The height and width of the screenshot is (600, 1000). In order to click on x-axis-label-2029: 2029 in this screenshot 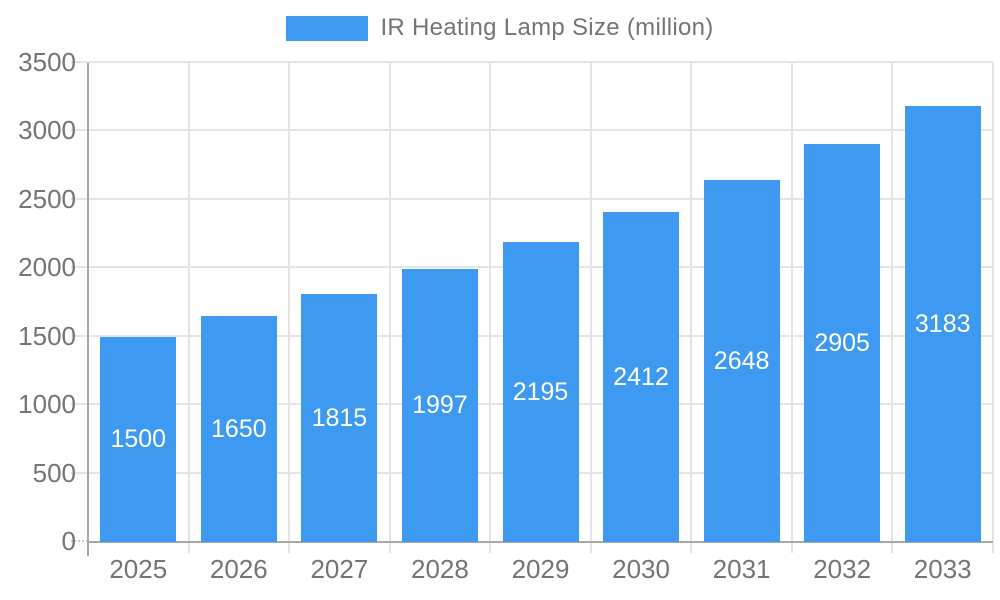, I will do `click(540, 569)`.